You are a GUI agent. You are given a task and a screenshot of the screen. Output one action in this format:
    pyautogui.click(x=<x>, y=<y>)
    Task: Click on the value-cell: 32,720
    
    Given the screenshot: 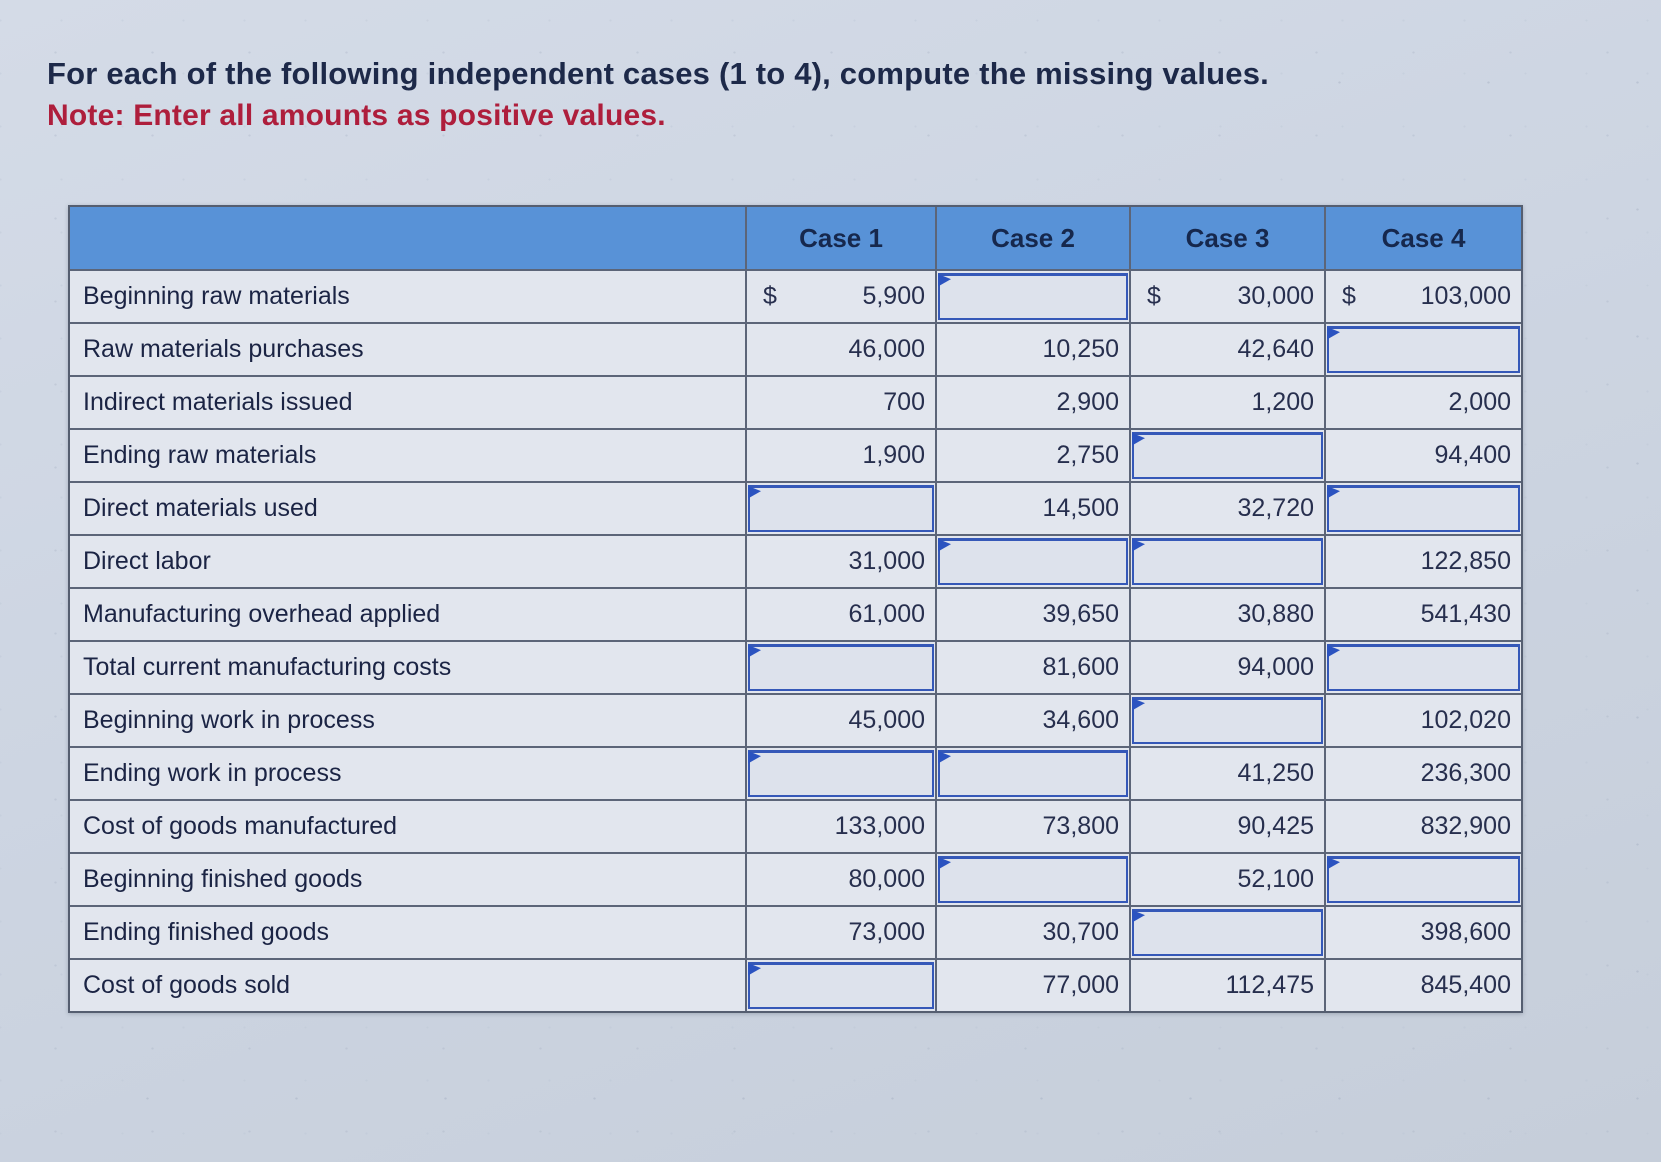 What is the action you would take?
    pyautogui.click(x=1227, y=508)
    